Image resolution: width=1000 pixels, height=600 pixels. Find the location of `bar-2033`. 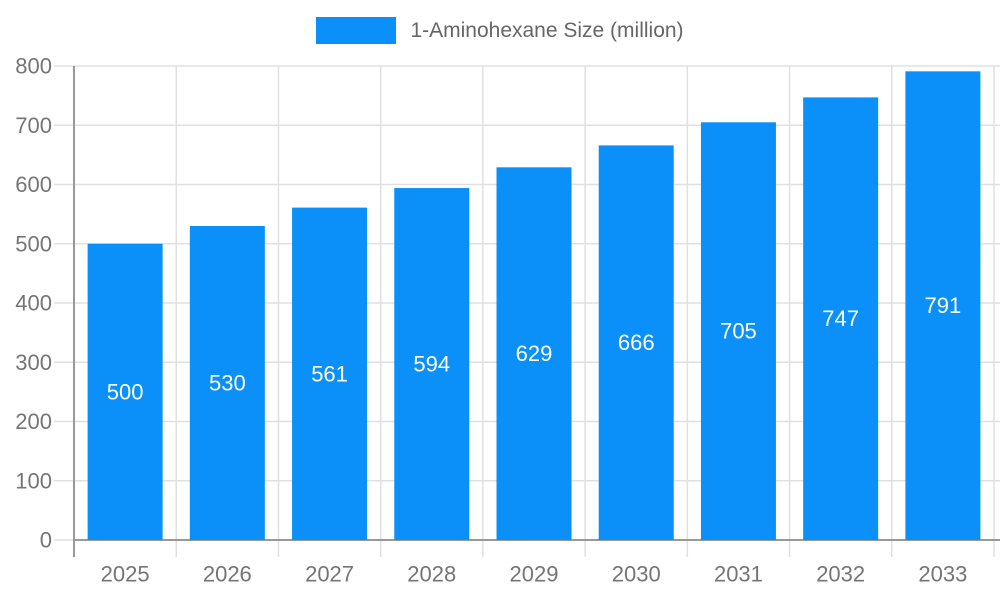

bar-2033 is located at coordinates (943, 306).